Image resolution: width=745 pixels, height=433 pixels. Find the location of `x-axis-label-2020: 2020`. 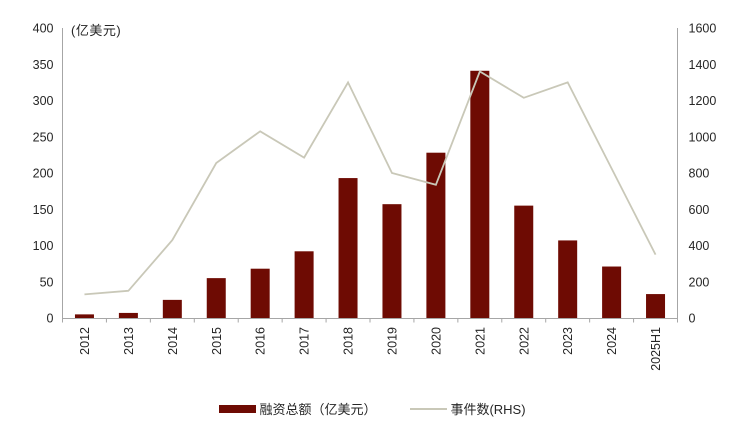

x-axis-label-2020: 2020 is located at coordinates (436, 341).